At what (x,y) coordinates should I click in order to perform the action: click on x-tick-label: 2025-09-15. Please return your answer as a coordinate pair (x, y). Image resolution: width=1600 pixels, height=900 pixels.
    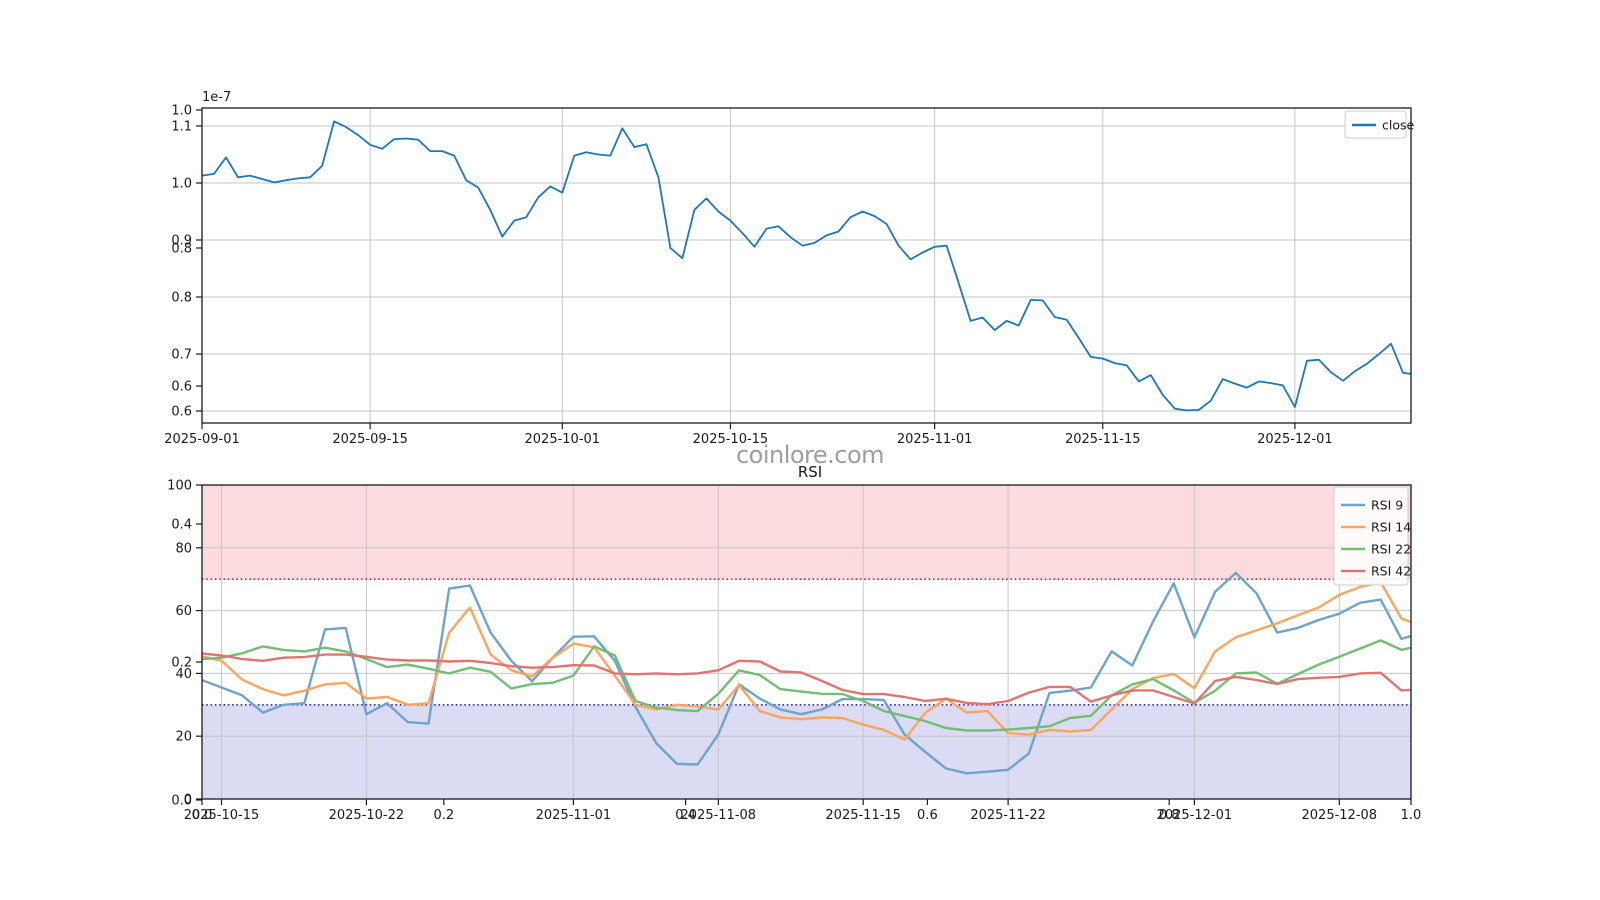
    Looking at the image, I should click on (370, 439).